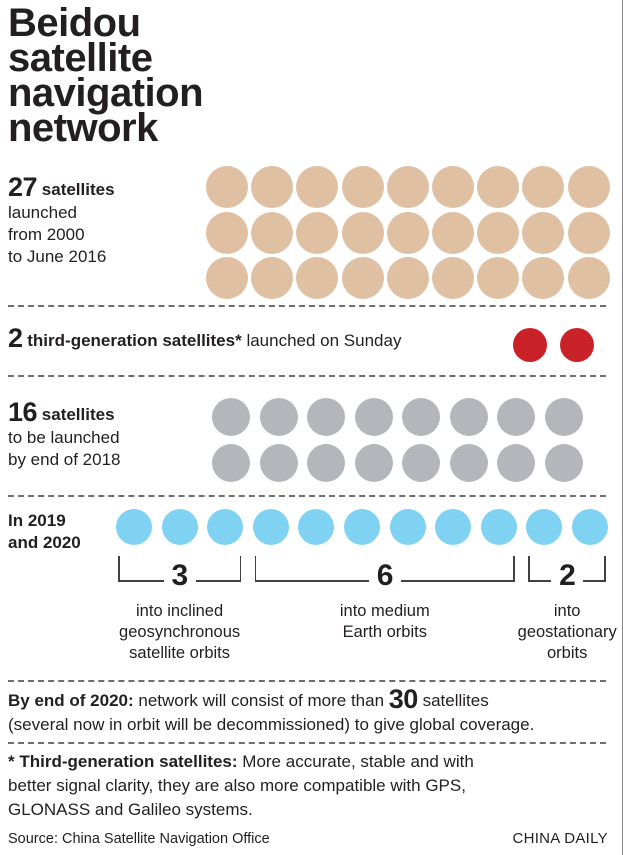 The image size is (623, 855). What do you see at coordinates (71, 700) in the screenshot?
I see `summary-lead: By end of 2020:` at bounding box center [71, 700].